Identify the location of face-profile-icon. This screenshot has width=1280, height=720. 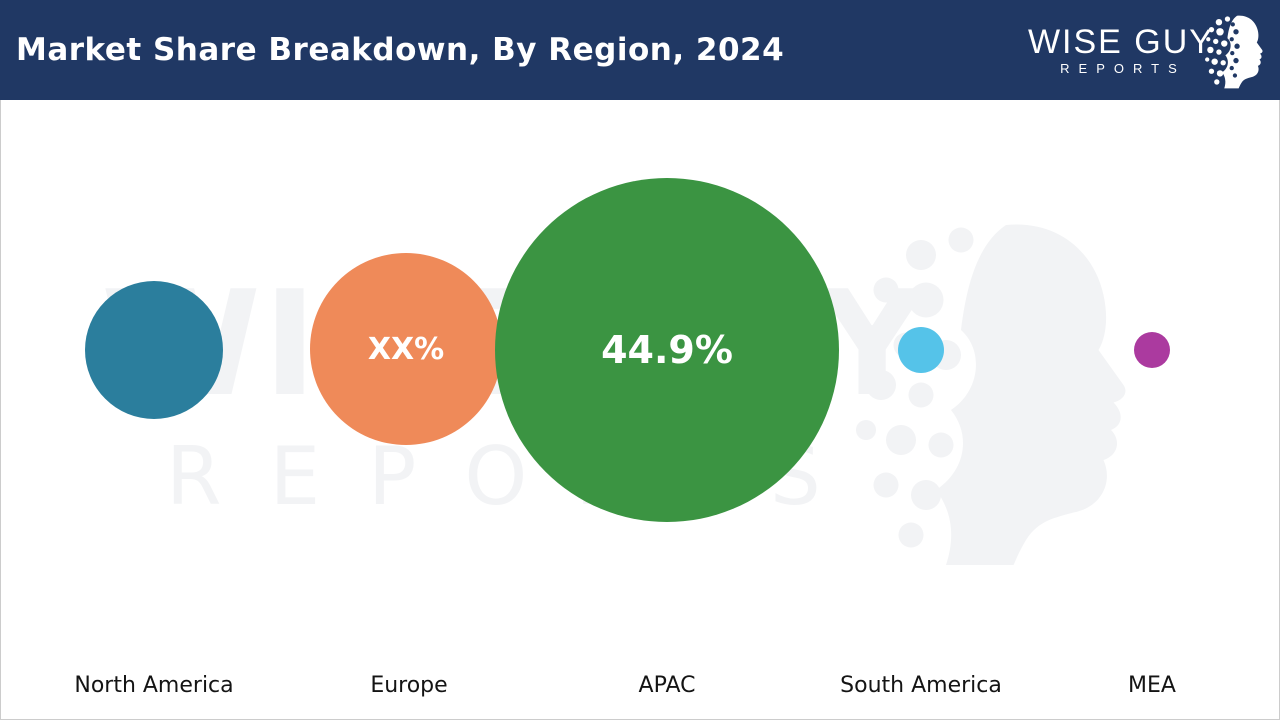
(1234, 52).